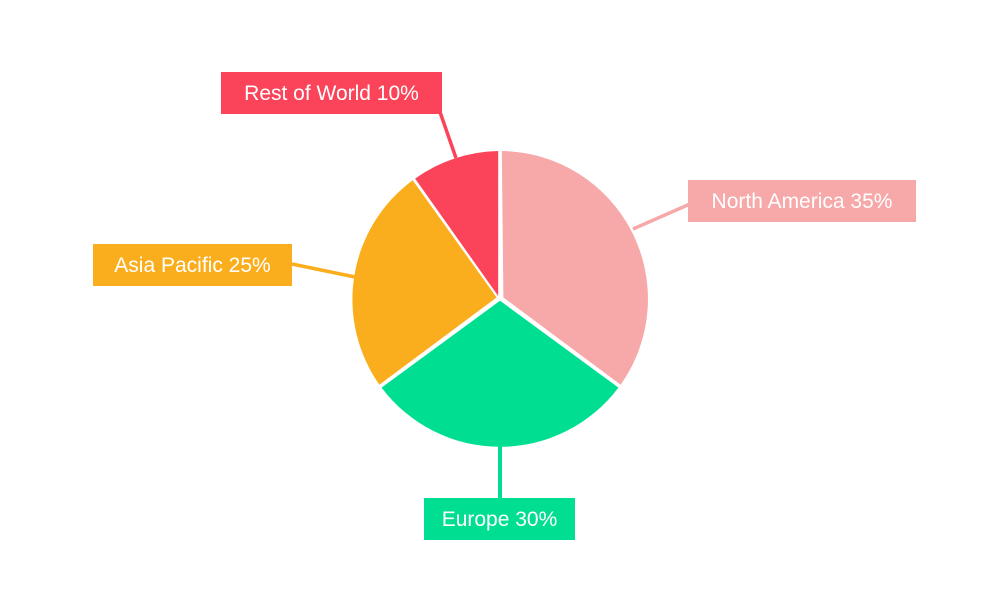 This screenshot has width=1000, height=600. I want to click on pie-label-rest-of-world-text: Rest of World 10%, so click(331, 93).